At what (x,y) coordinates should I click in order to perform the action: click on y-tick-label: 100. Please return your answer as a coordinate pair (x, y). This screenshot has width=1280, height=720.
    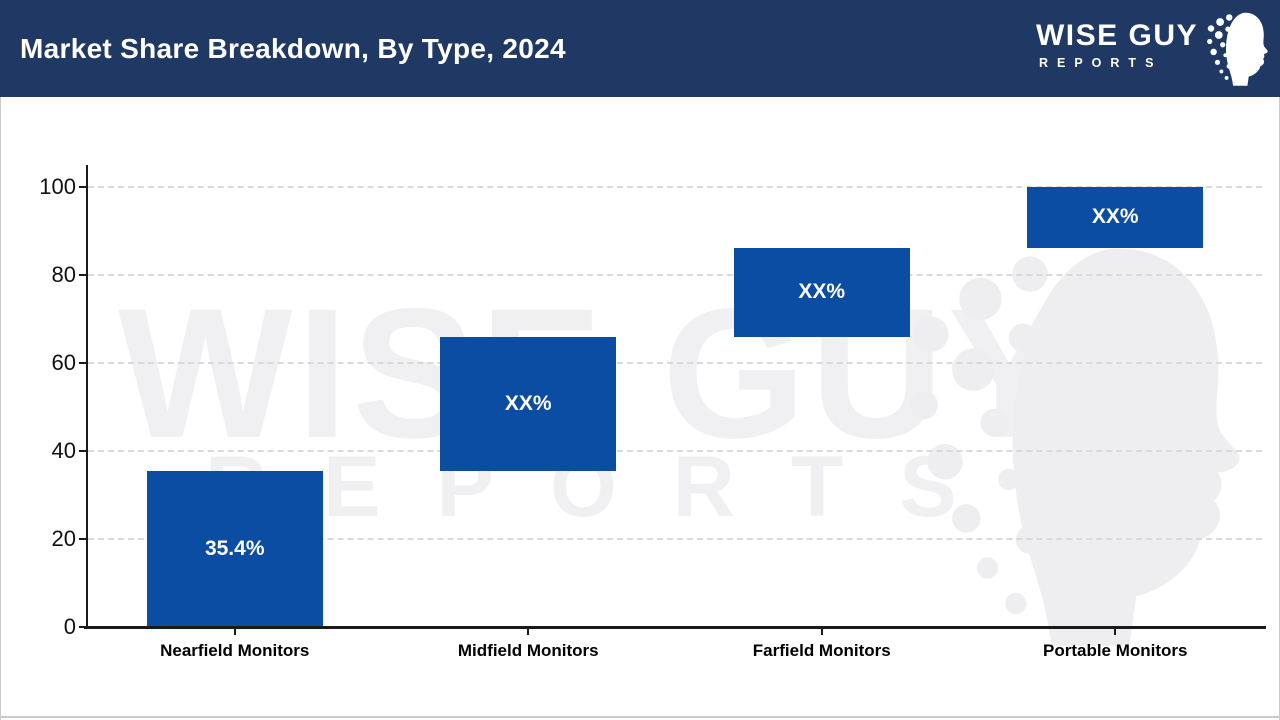
    Looking at the image, I should click on (57, 186).